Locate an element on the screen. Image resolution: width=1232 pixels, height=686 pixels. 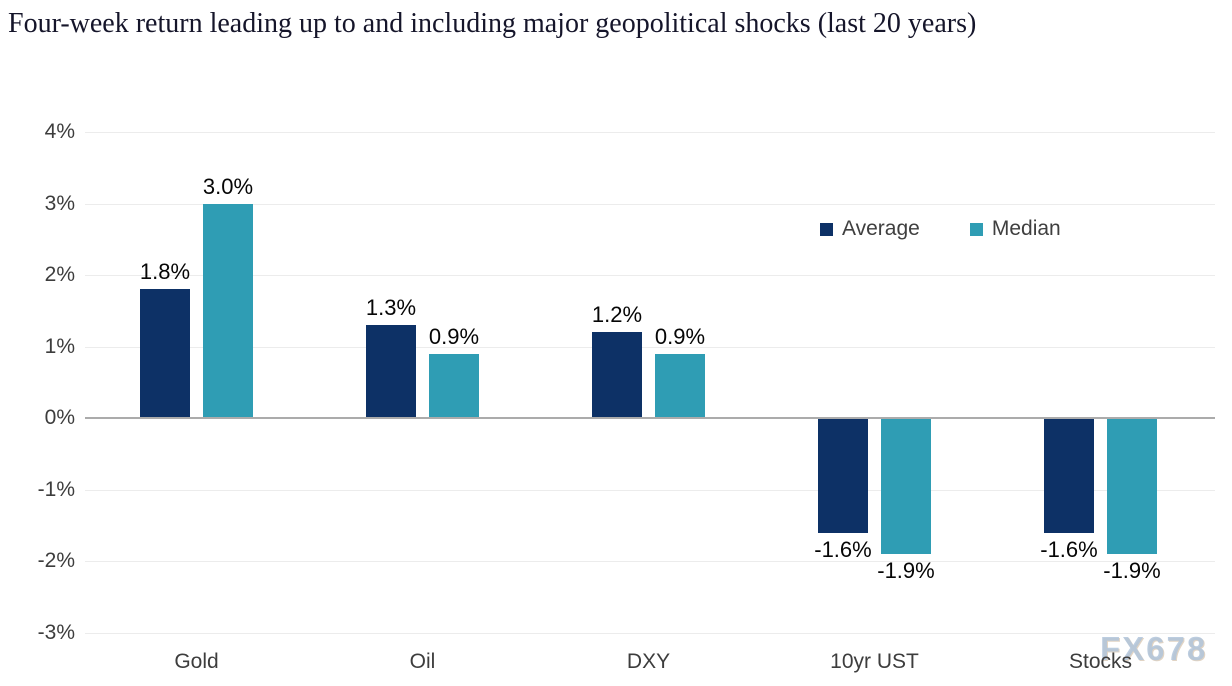
x-tick-label-stocks: Stocks is located at coordinates (1100, 661).